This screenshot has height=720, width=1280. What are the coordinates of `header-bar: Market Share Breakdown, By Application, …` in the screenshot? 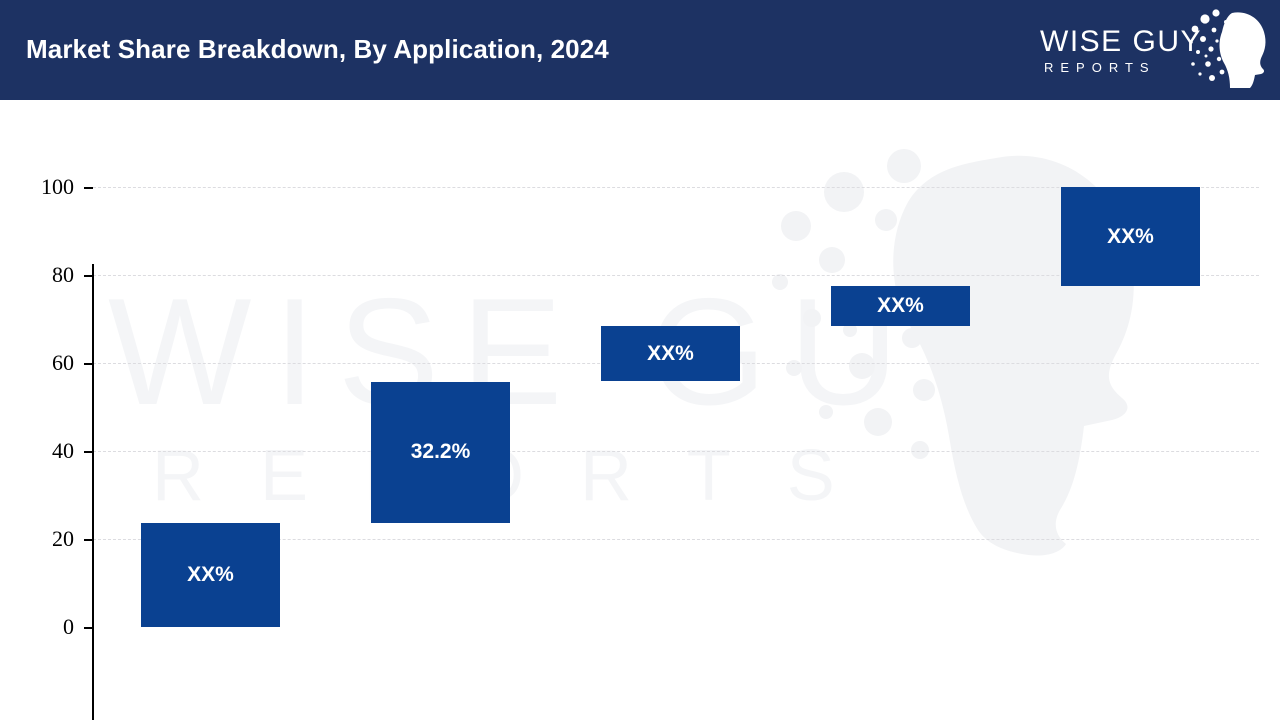 It's located at (640, 50).